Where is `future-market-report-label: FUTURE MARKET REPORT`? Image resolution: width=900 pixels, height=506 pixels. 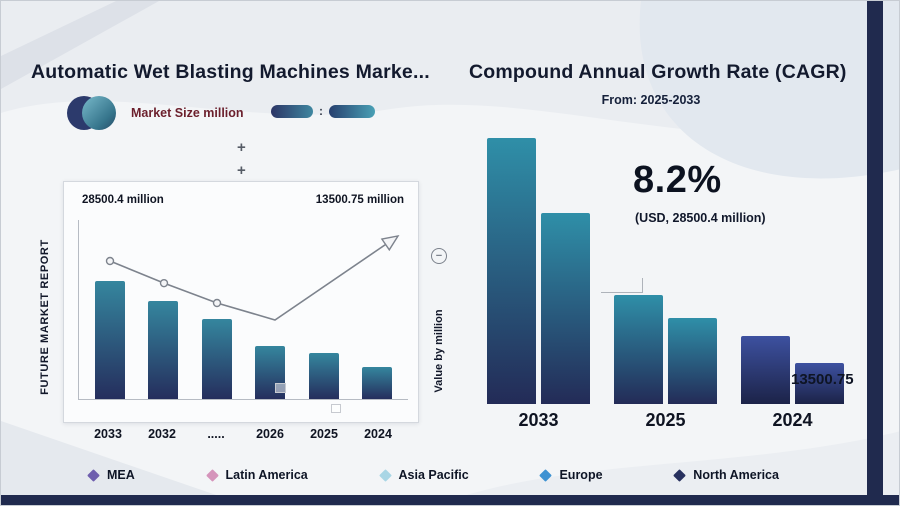
future-market-report-label: FUTURE MARKET REPORT is located at coordinates (45, 317).